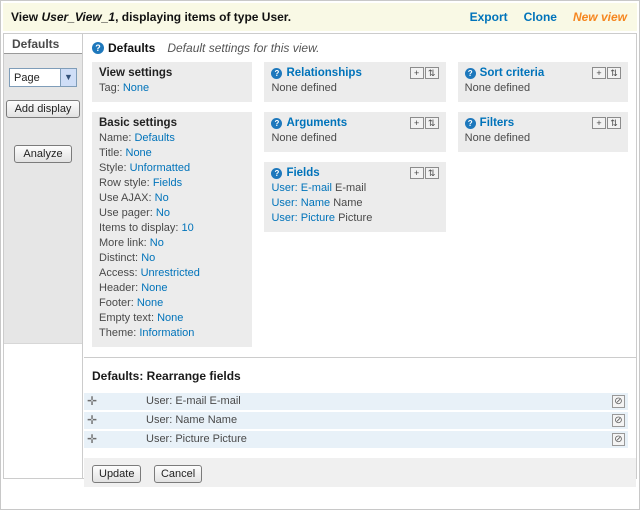  I want to click on basic-settings-header: Basic settings, so click(172, 123).